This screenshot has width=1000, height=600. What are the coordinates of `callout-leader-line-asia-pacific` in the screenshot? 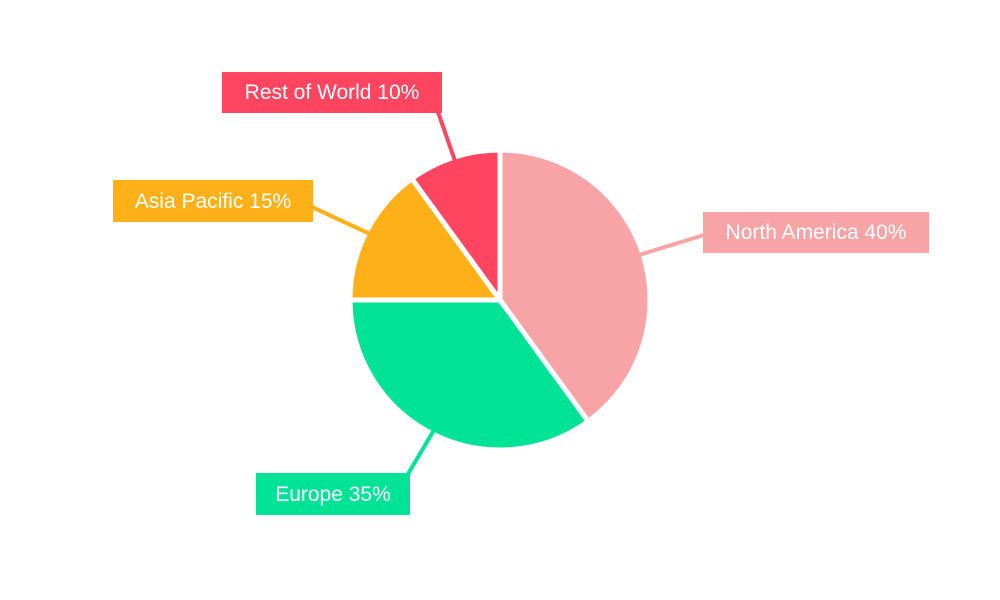 It's located at (341, 220).